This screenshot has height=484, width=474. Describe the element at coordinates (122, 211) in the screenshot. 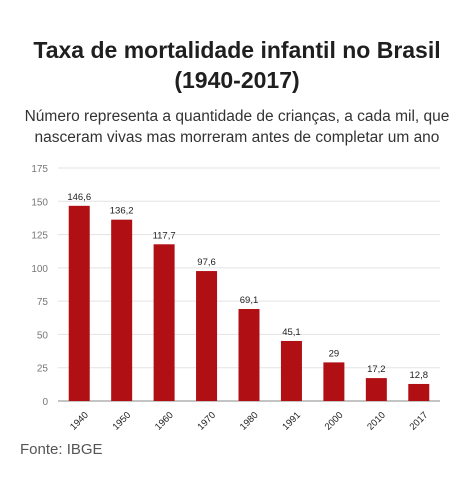

I see `bar-value-label: 136,2` at that location.